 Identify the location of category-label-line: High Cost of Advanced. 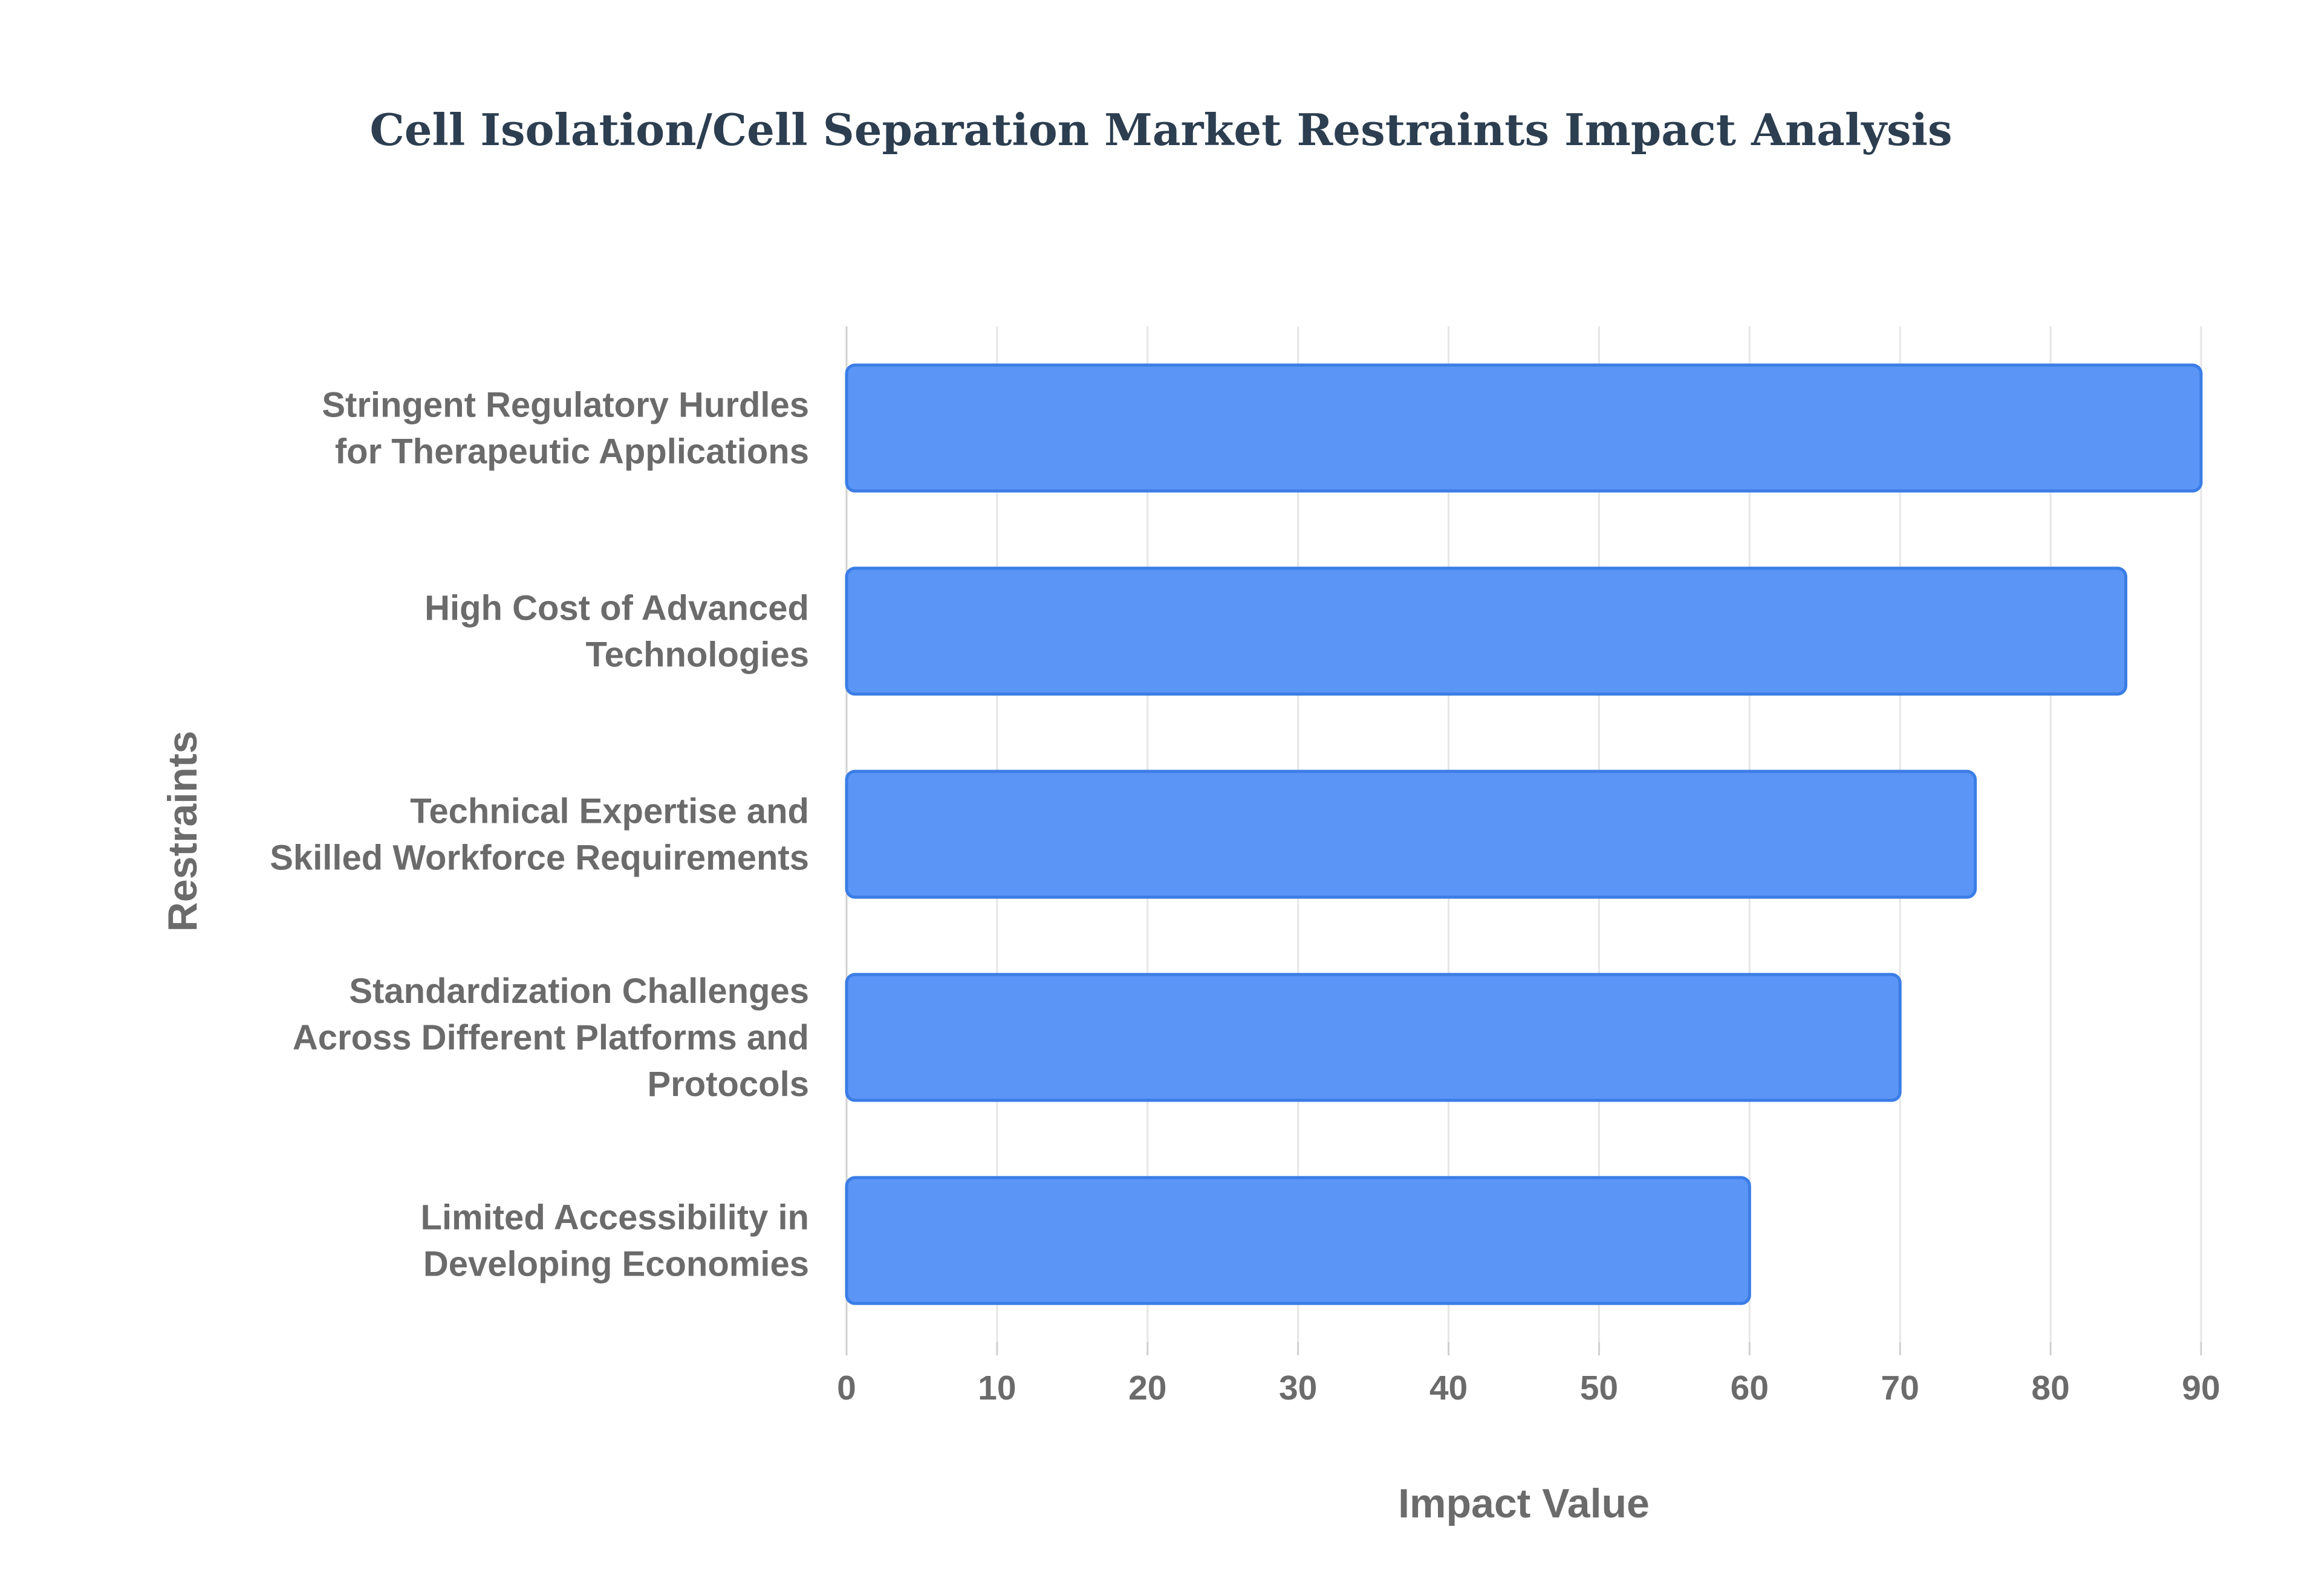
(616, 608).